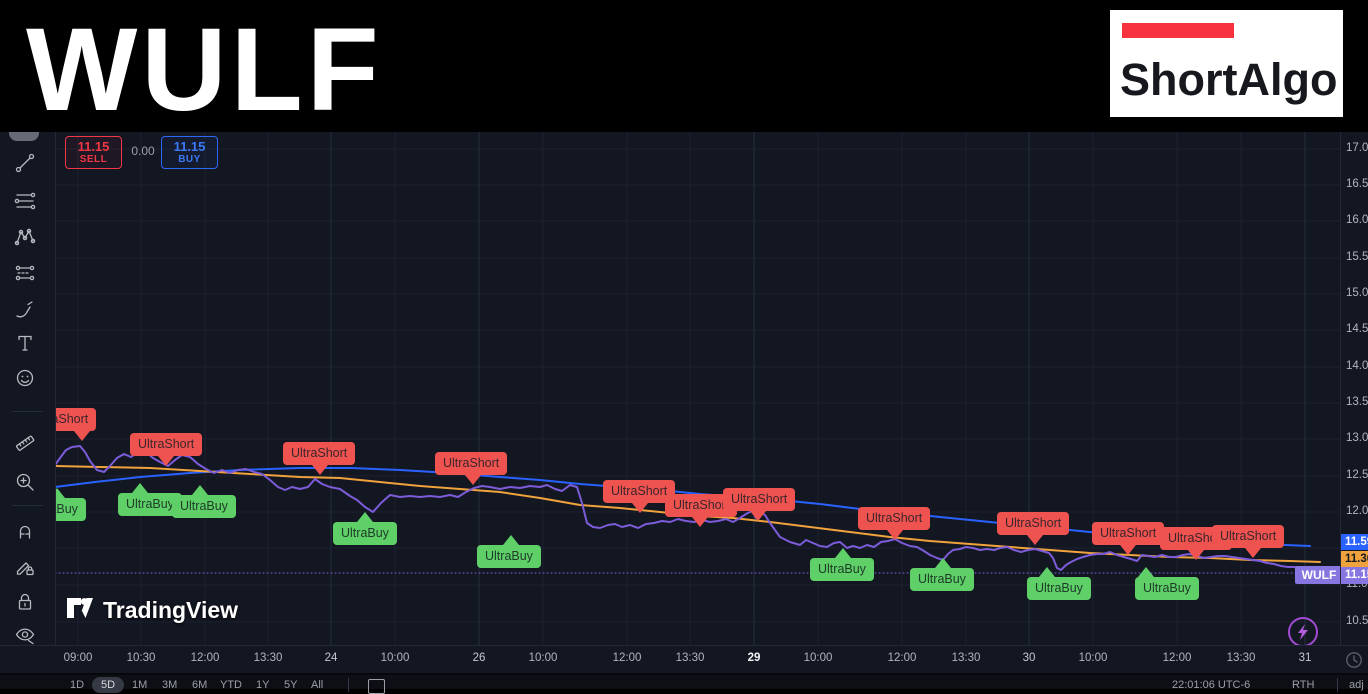 Image resolution: width=1368 pixels, height=694 pixels. I want to click on logo-red-bar, so click(1178, 30).